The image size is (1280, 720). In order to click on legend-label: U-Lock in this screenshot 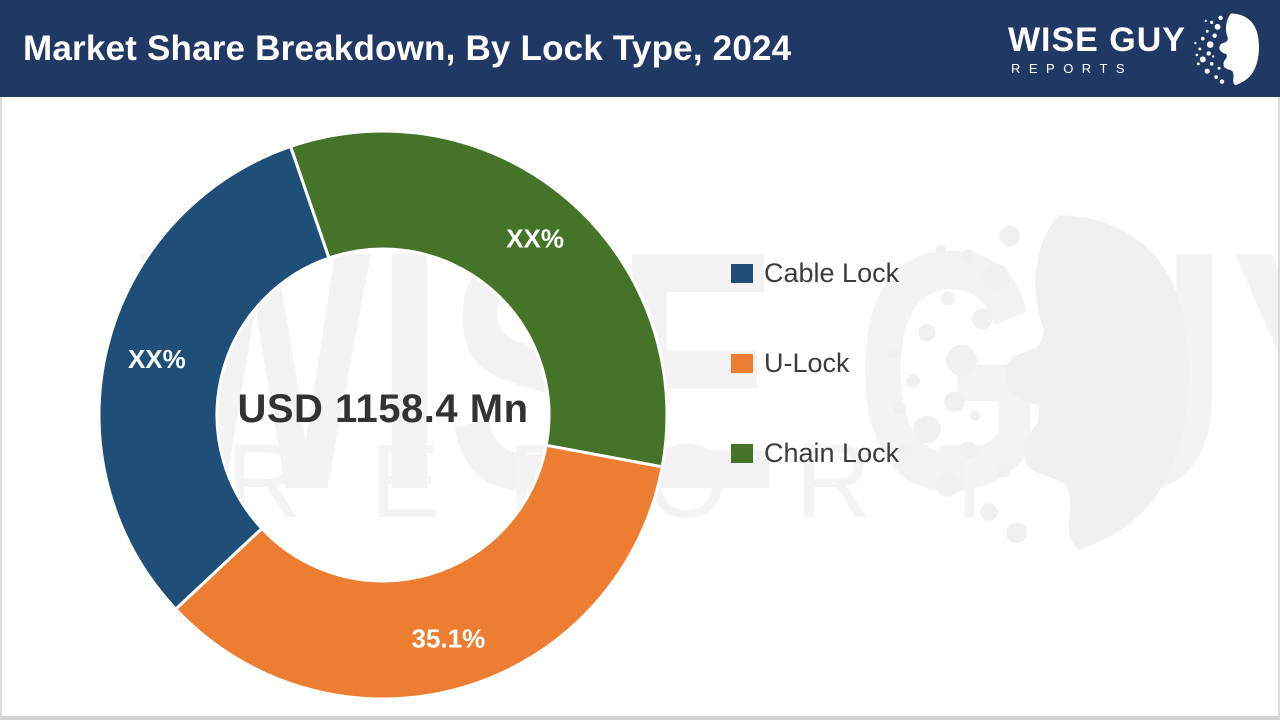, I will do `click(807, 362)`.